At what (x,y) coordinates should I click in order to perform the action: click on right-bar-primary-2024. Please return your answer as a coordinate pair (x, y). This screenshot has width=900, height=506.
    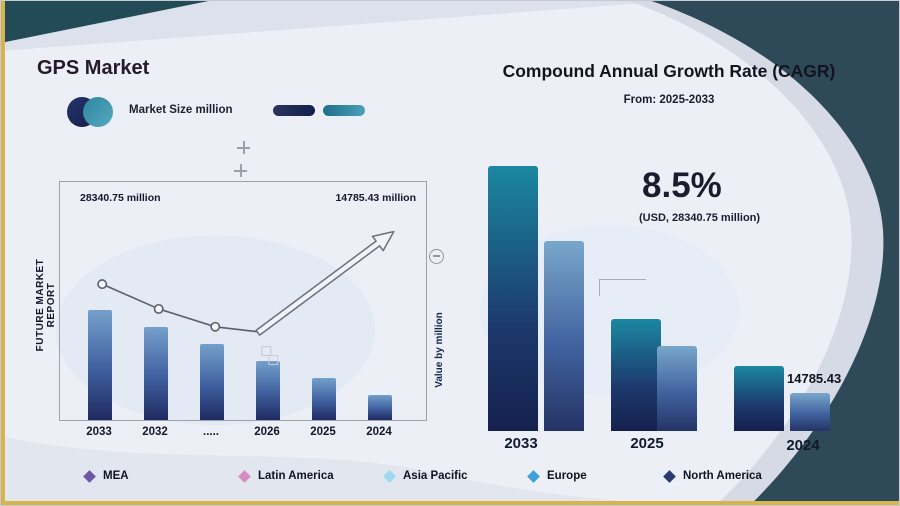
    Looking at the image, I should click on (759, 398).